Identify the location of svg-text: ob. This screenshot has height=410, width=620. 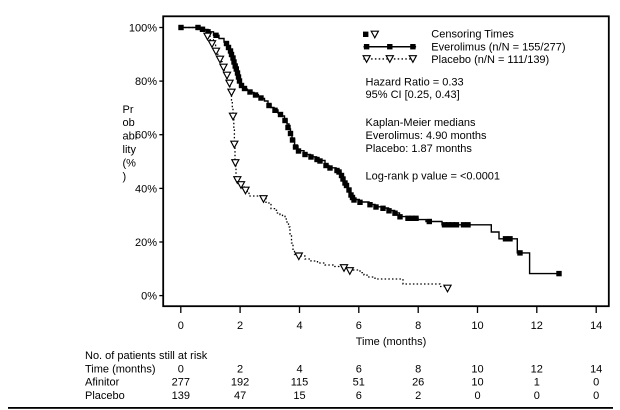
(129, 123).